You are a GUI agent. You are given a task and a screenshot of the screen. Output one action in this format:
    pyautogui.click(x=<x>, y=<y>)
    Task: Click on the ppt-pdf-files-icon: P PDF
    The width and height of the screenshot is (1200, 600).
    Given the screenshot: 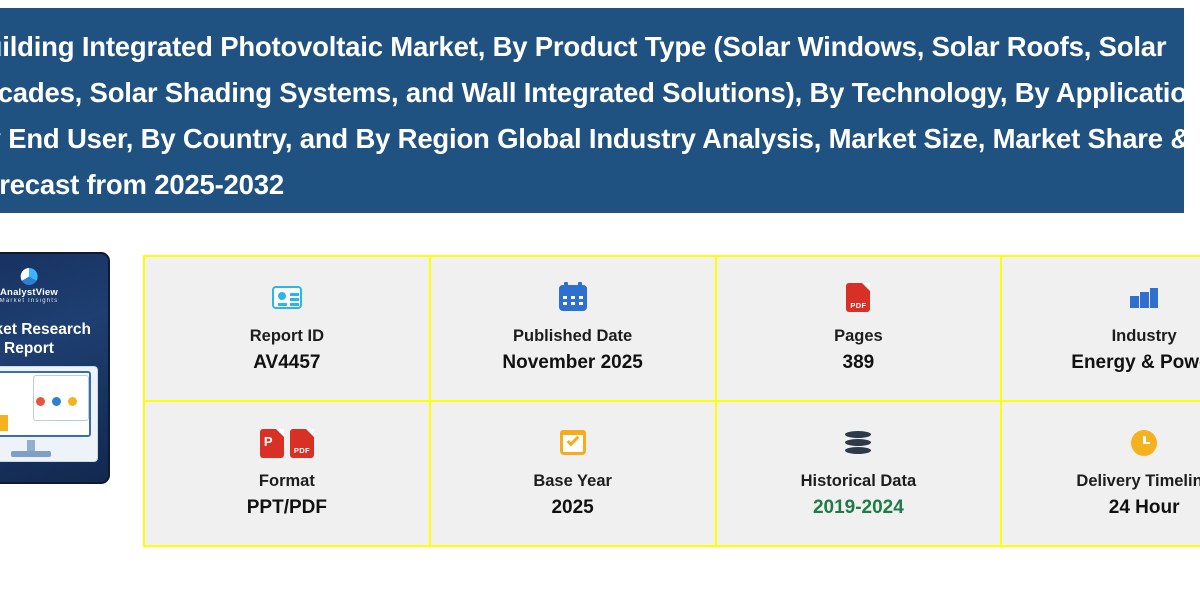 What is the action you would take?
    pyautogui.click(x=287, y=443)
    